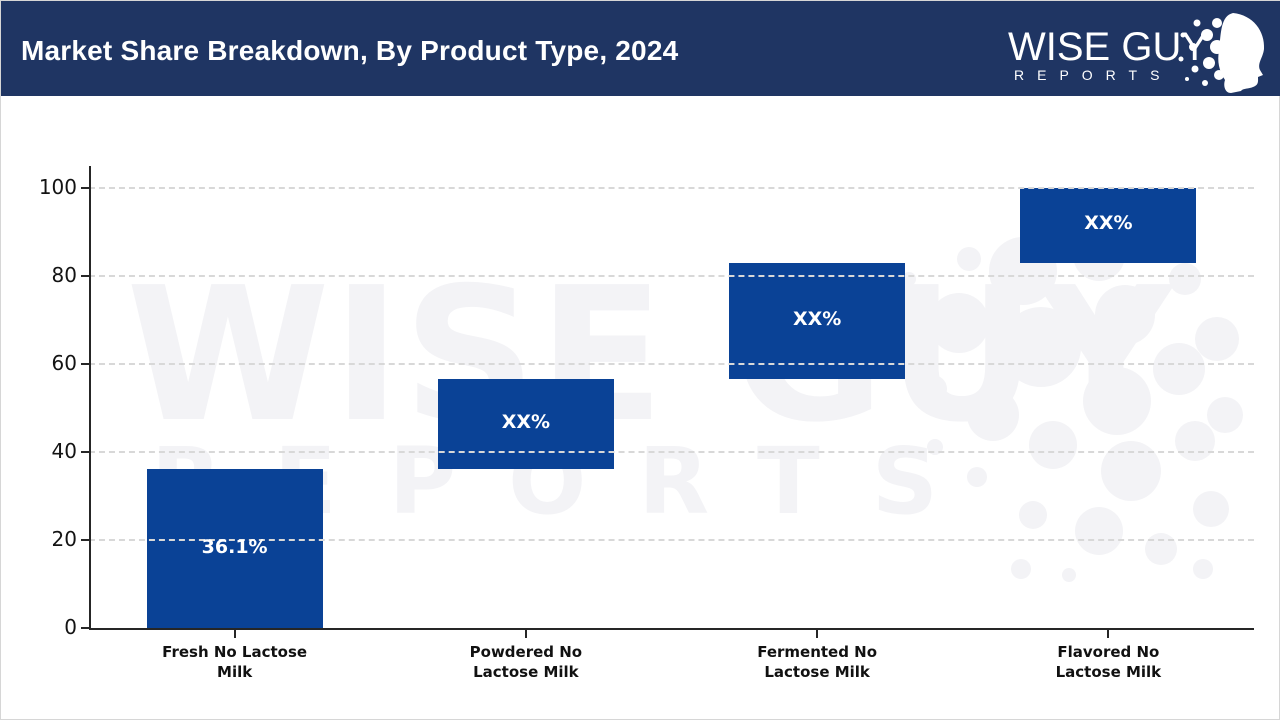 The width and height of the screenshot is (1280, 720). I want to click on logo-wordmark: WISE GUY, so click(1108, 47).